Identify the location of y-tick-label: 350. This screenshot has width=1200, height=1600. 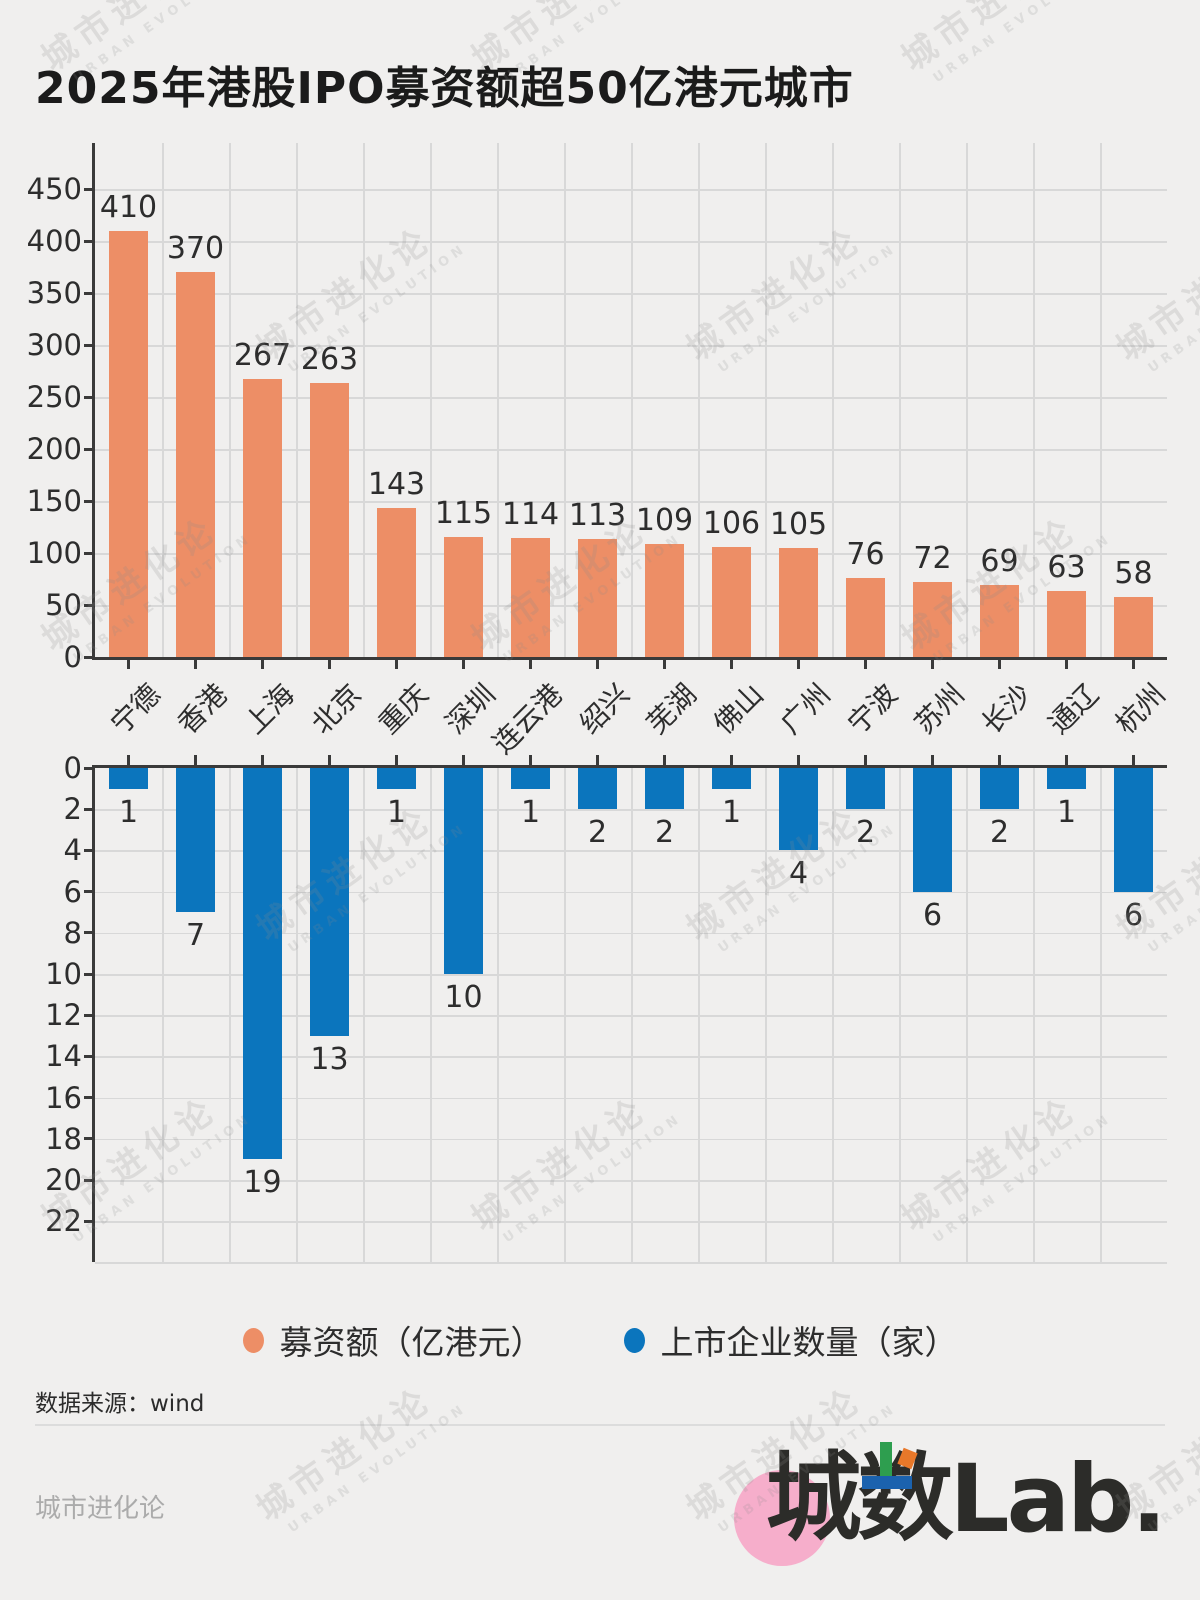
(54, 293).